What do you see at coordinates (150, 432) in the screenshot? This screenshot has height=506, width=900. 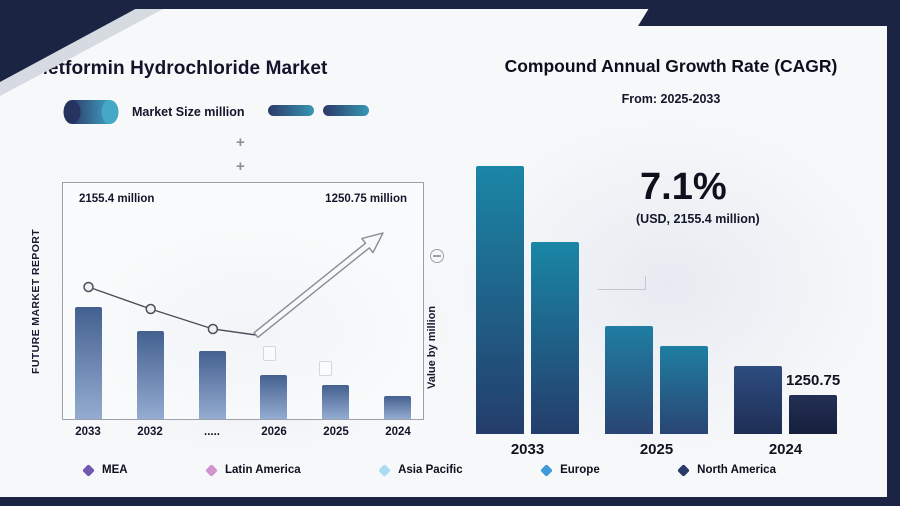 I see `year-label: 2032` at bounding box center [150, 432].